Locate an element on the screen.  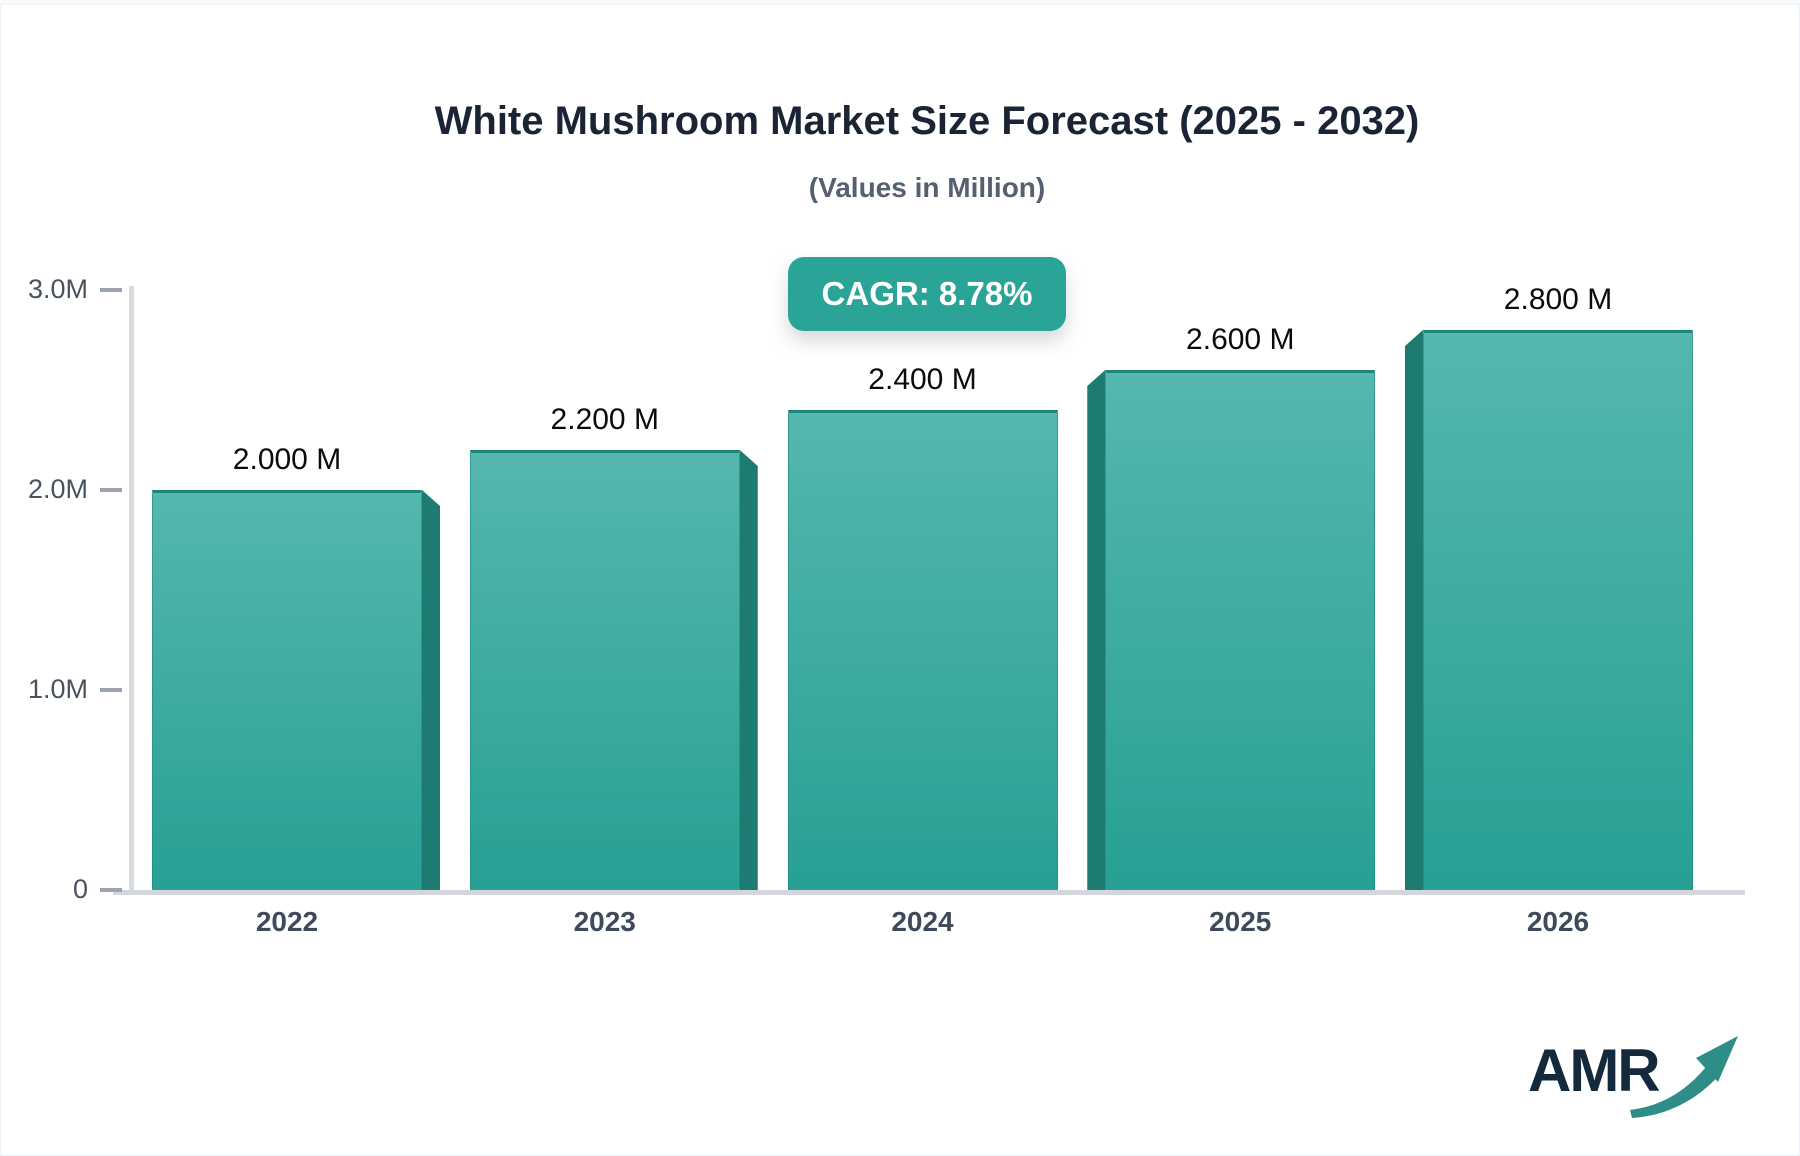
chart-subtitle: (Values in Million) is located at coordinates (927, 187).